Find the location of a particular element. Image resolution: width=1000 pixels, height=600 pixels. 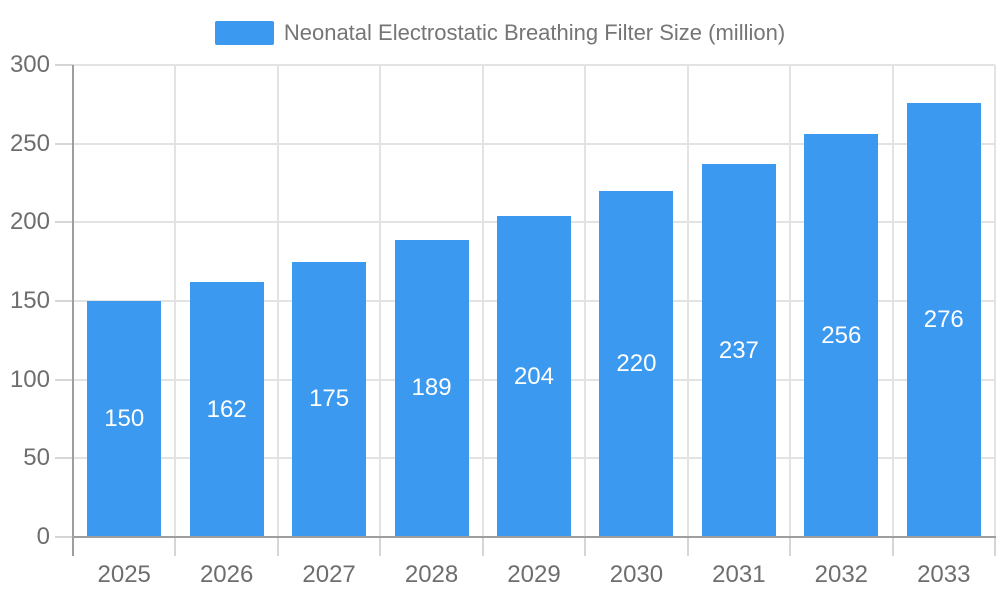

x-axis-label: 2032 is located at coordinates (841, 574).